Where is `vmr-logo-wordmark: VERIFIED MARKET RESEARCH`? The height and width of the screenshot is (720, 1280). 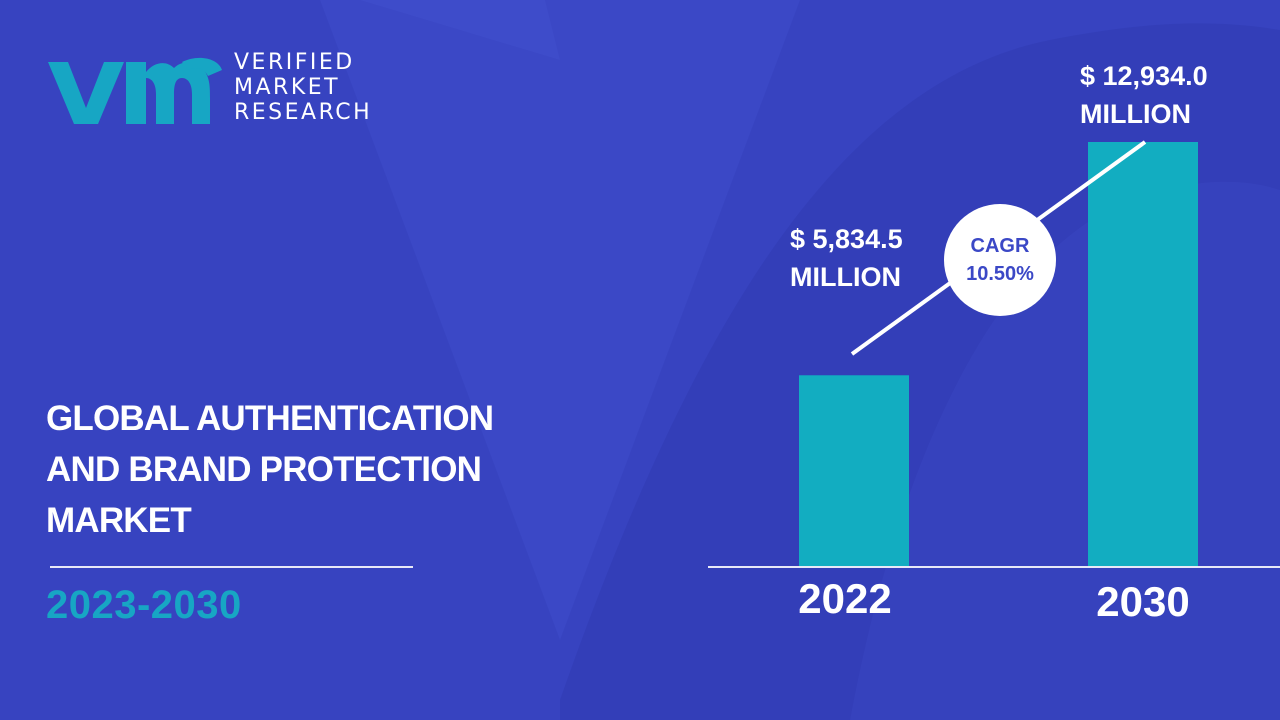
vmr-logo-wordmark: VERIFIED MARKET RESEARCH is located at coordinates (303, 87).